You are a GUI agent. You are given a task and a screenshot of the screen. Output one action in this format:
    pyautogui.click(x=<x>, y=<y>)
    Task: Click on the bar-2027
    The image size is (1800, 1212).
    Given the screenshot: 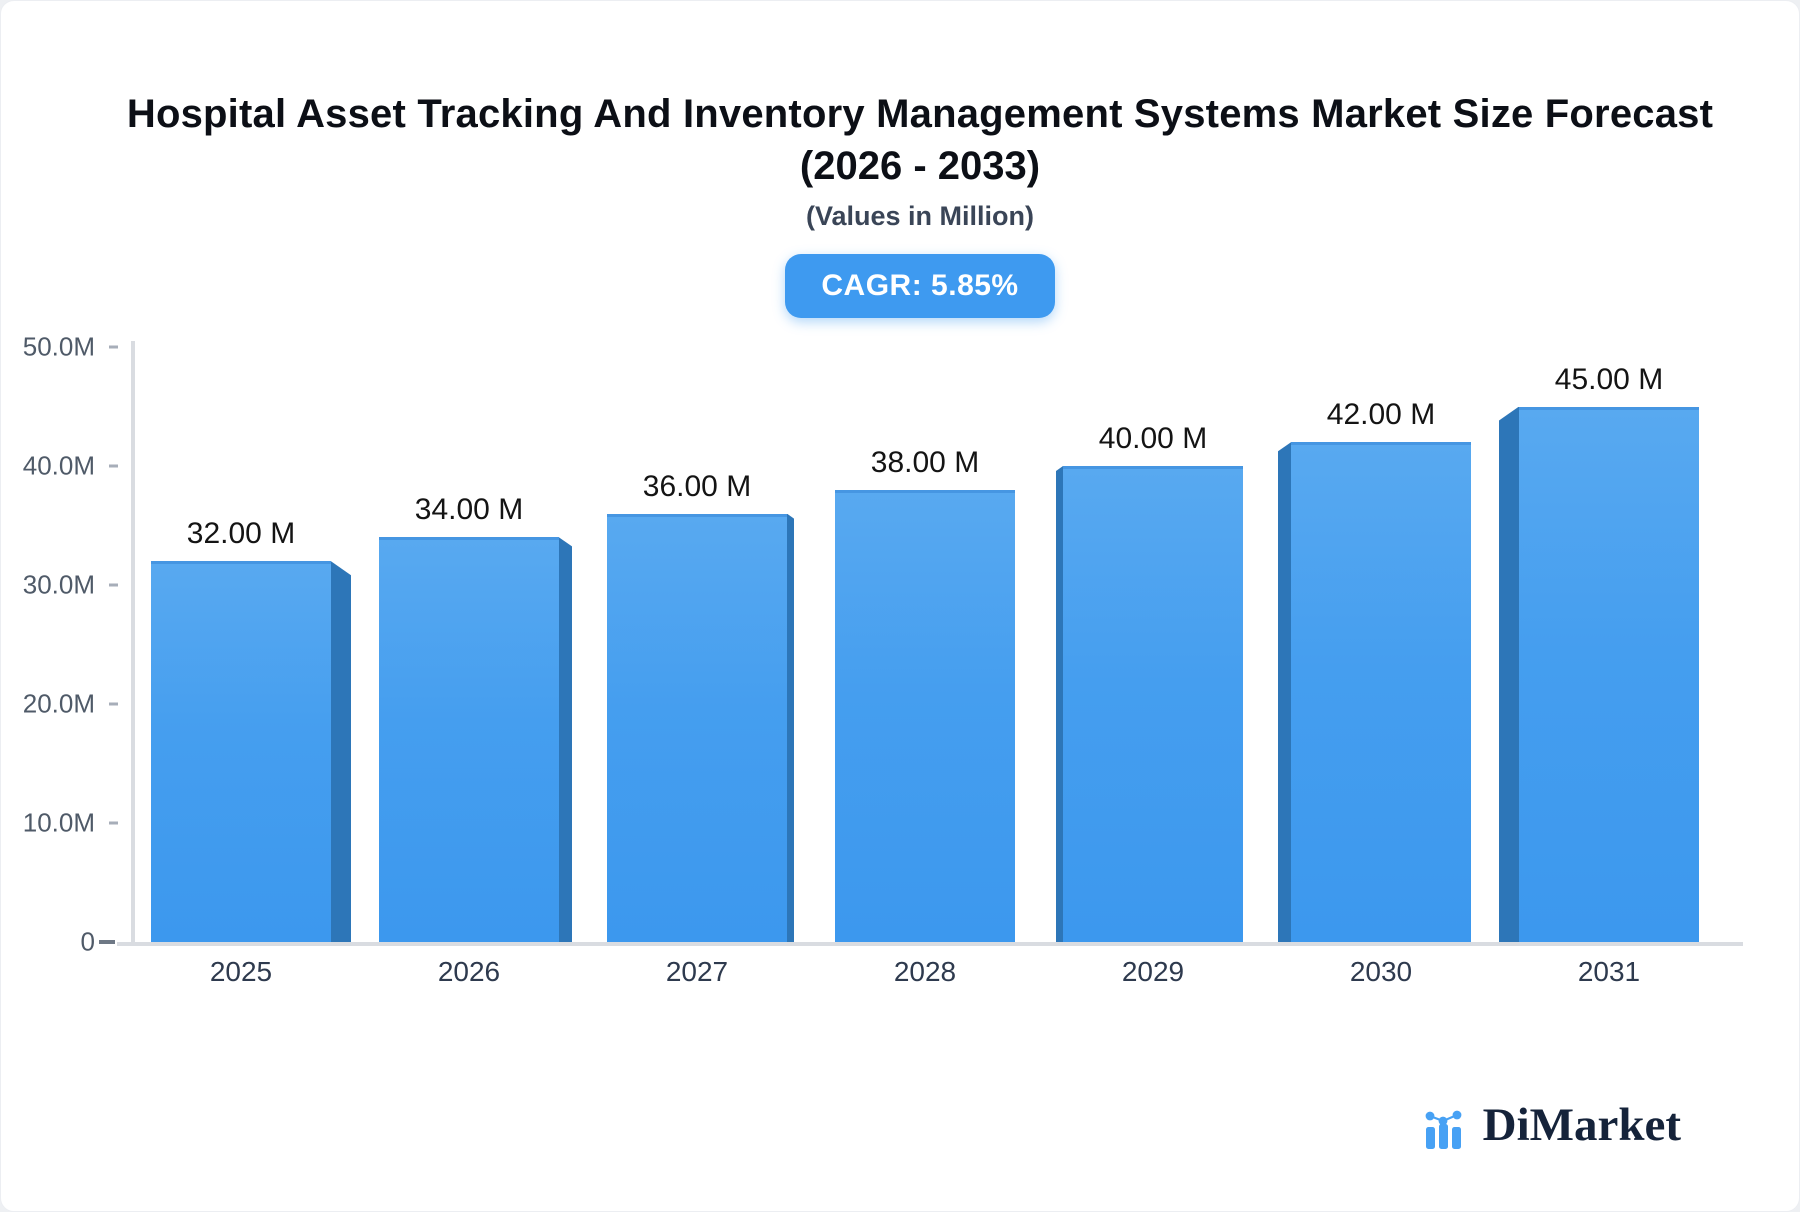 What is the action you would take?
    pyautogui.click(x=697, y=727)
    